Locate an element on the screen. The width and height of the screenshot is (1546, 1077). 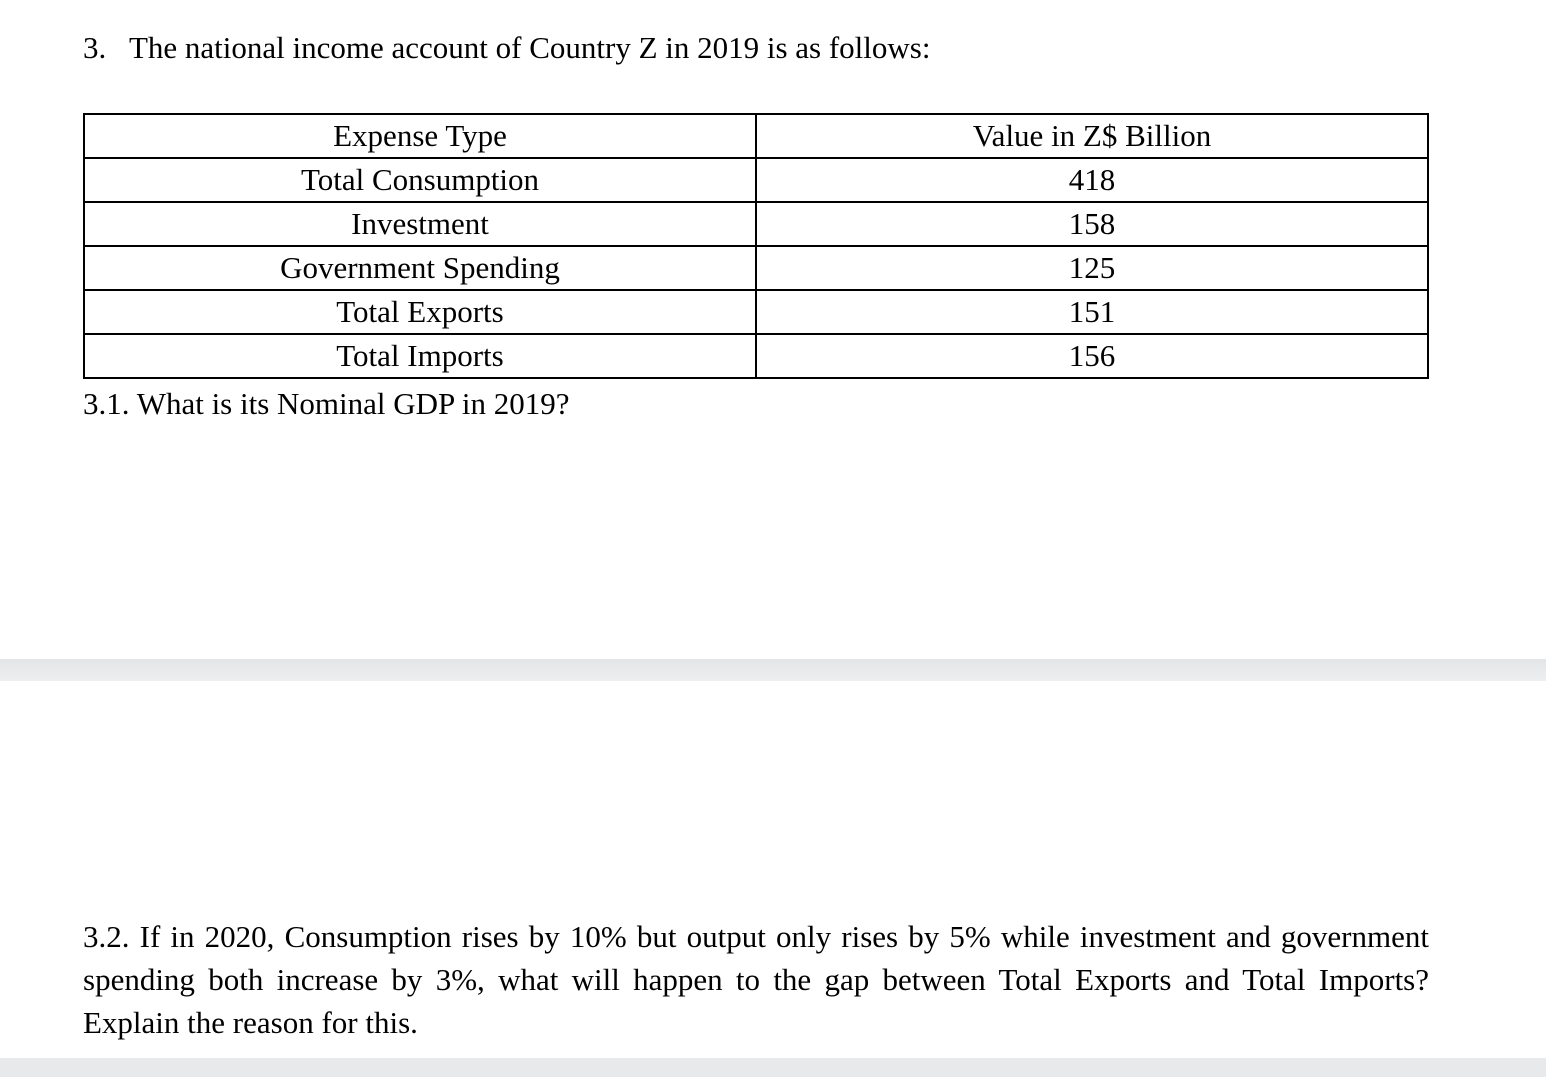
table-header-row: Expense Type Value in Z$ Billion is located at coordinates (756, 136).